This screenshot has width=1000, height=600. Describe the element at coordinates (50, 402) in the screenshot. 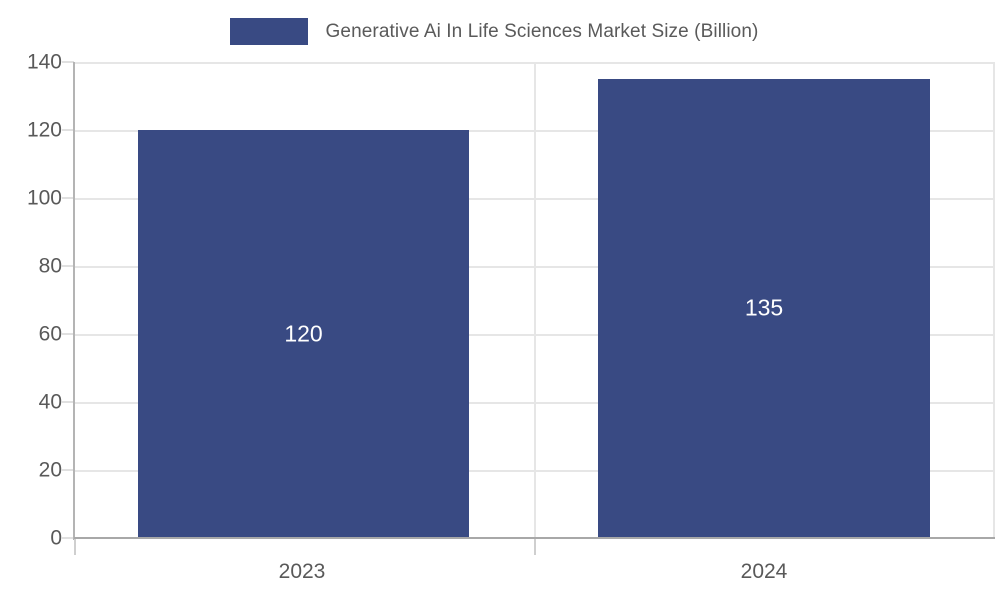

I see `y-tick-label: 40` at that location.